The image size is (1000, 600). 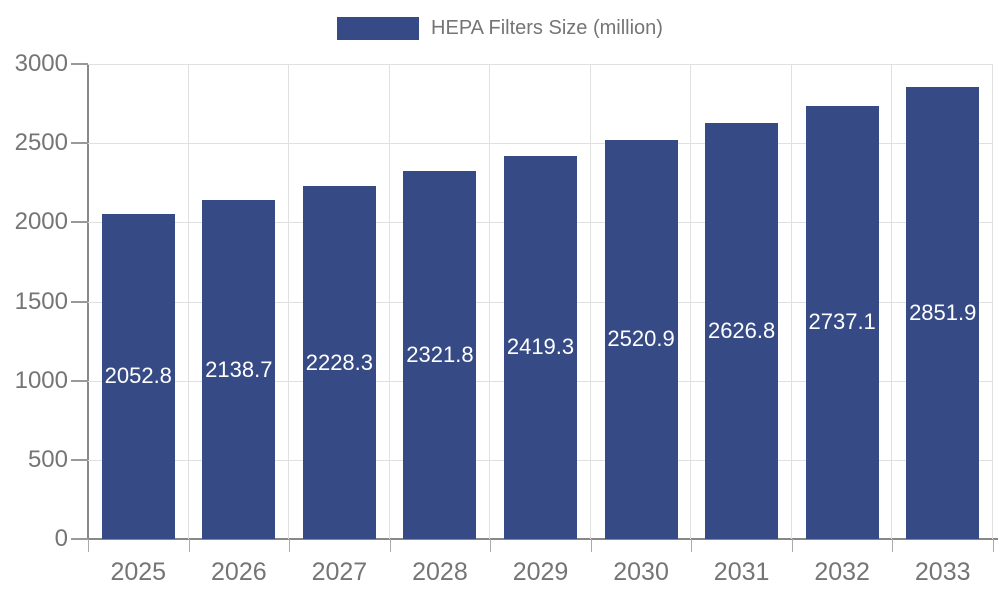 I want to click on bar-value-label: 2321.8, so click(x=440, y=355).